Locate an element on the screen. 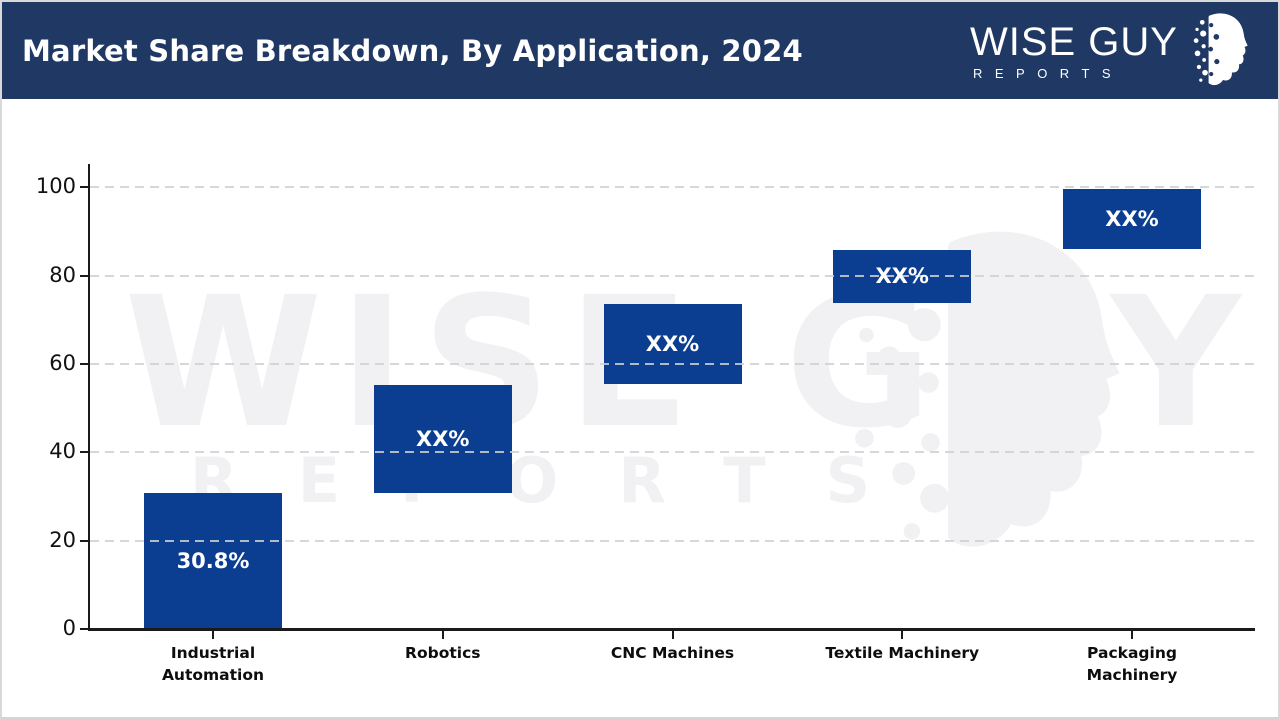  x-tick-label: Robotics is located at coordinates (443, 654).